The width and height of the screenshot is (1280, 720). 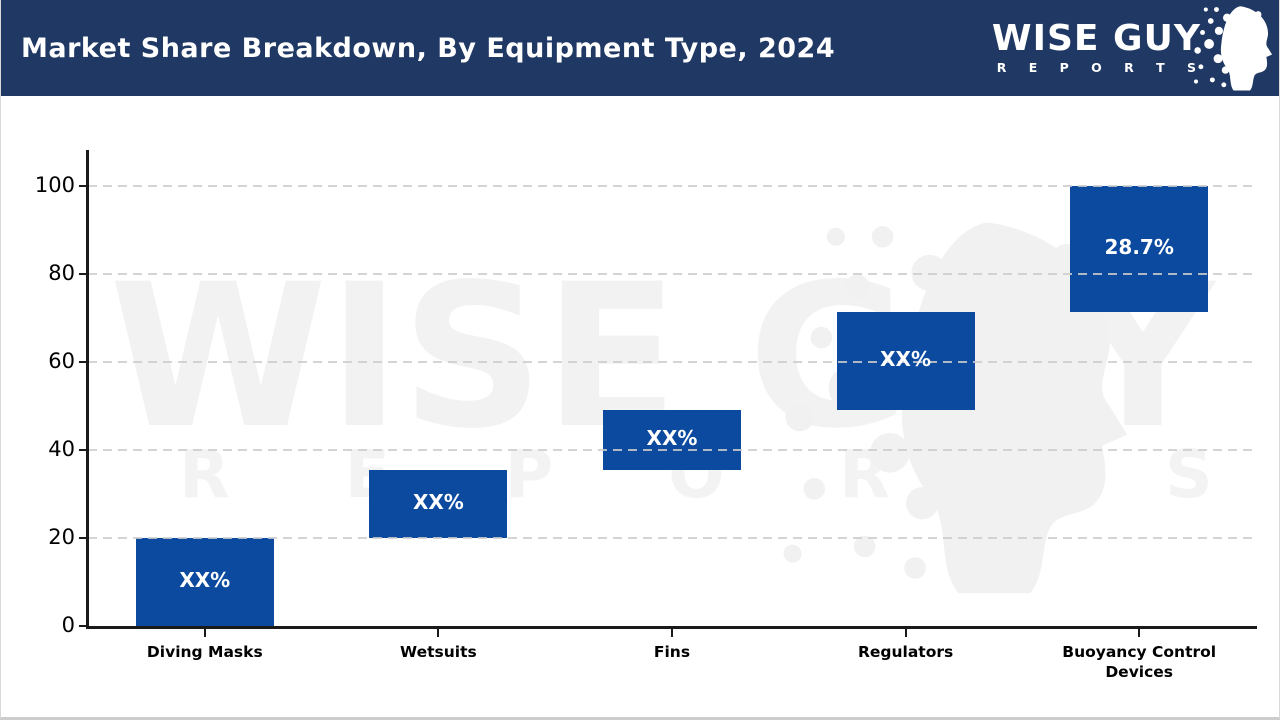 I want to click on y-tick-label: 0, so click(x=68, y=625).